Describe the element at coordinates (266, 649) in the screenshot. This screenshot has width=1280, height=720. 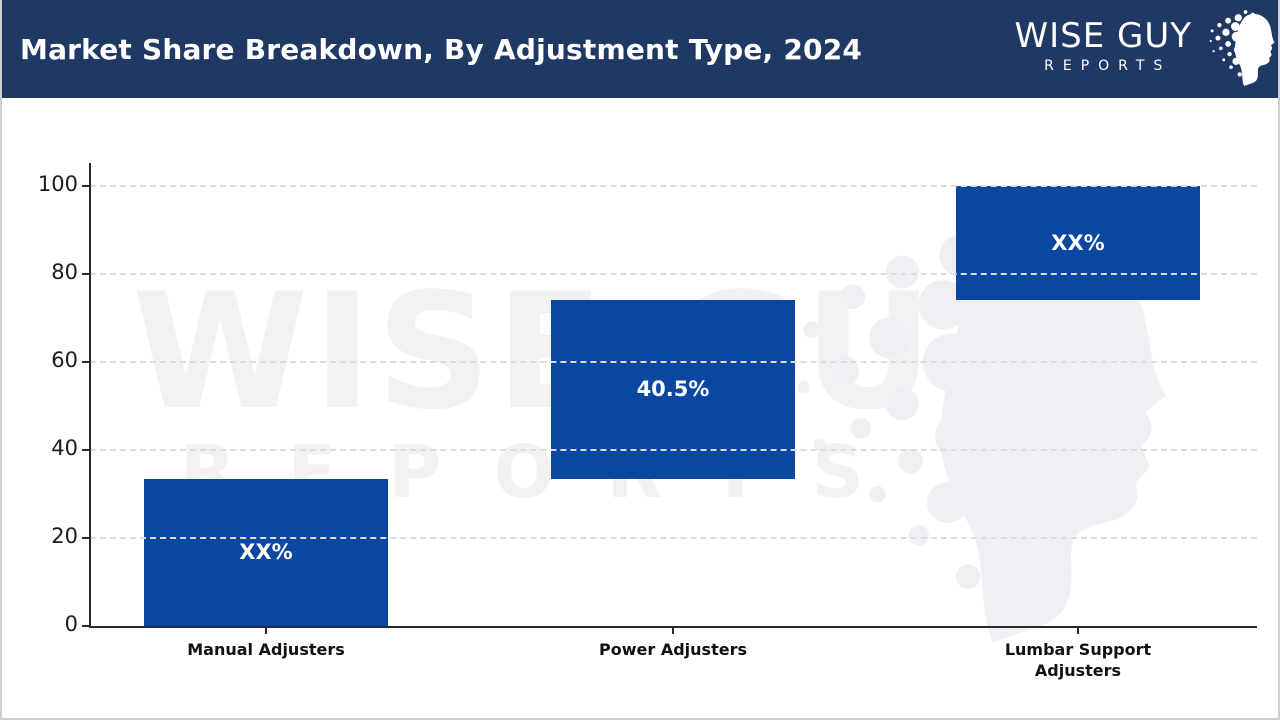
I see `x-axis-category-label: Manual Adjusters` at that location.